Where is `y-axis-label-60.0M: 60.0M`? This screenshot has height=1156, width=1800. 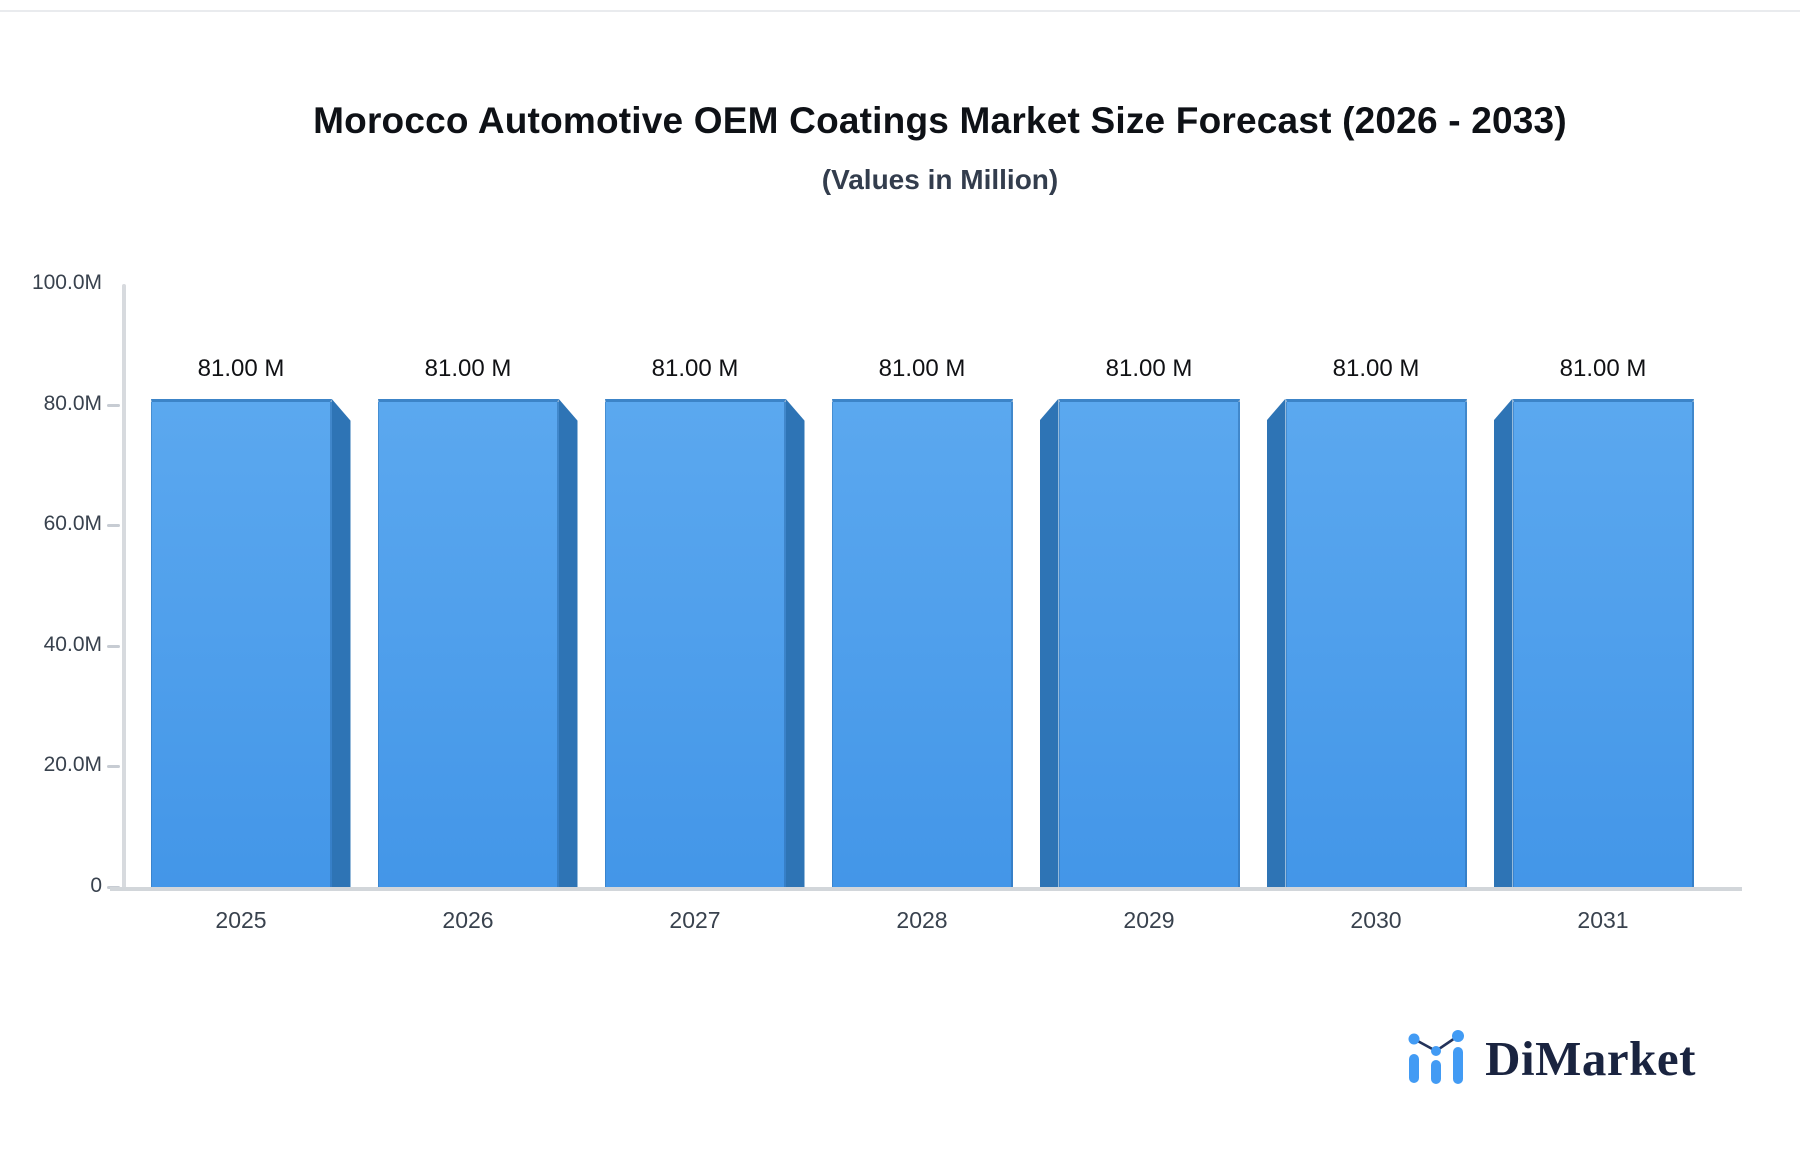
y-axis-label-60.0M: 60.0M is located at coordinates (72, 524).